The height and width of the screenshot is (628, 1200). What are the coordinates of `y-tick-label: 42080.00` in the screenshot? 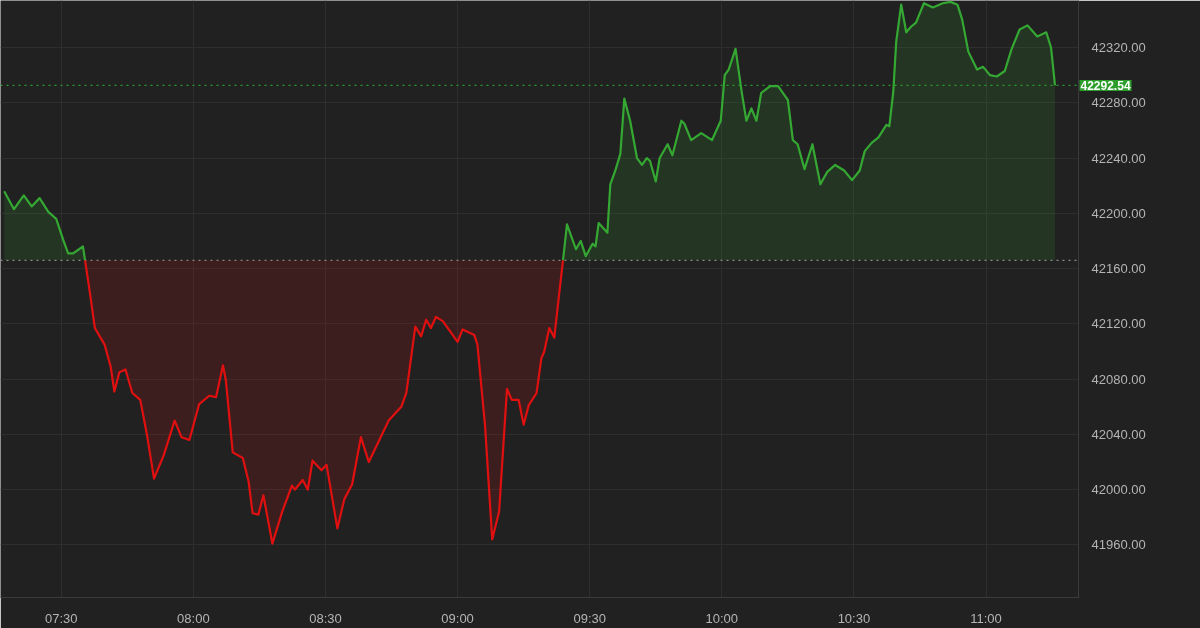 It's located at (1118, 379).